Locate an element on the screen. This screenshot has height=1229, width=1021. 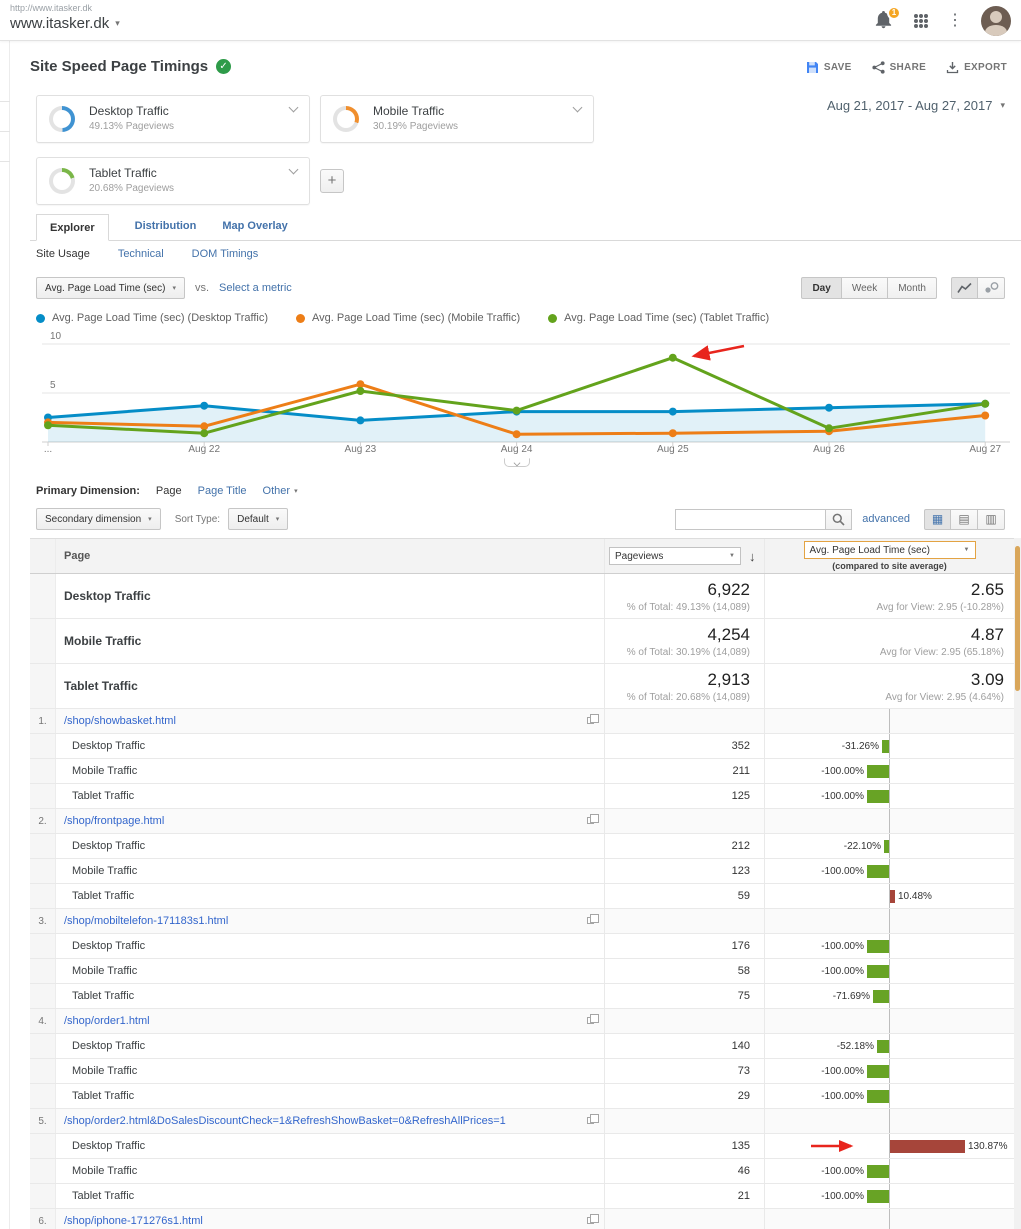
share-button: SHARE is located at coordinates (899, 67).